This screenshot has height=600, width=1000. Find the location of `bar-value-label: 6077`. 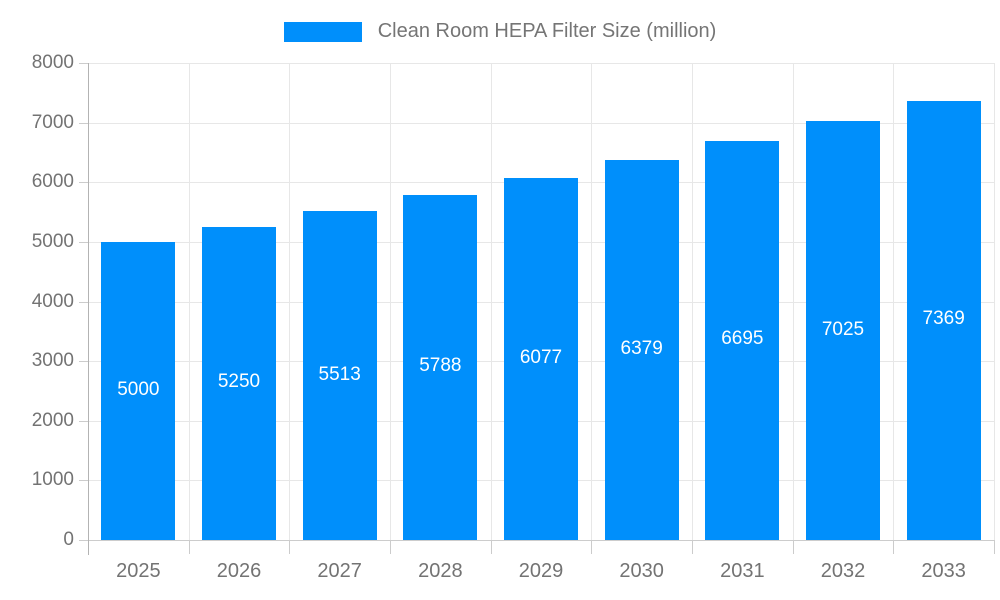

bar-value-label: 6077 is located at coordinates (541, 357).